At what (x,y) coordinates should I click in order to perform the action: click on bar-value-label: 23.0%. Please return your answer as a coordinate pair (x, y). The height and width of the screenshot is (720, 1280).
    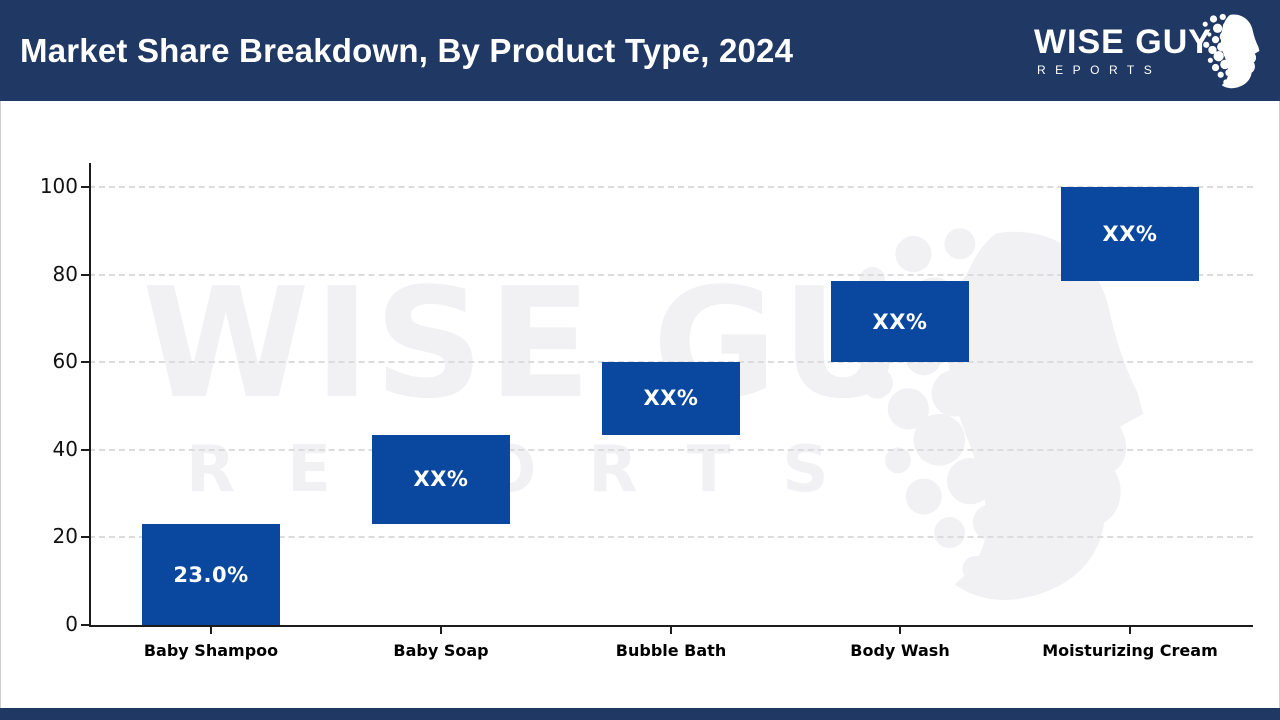
    Looking at the image, I should click on (211, 574).